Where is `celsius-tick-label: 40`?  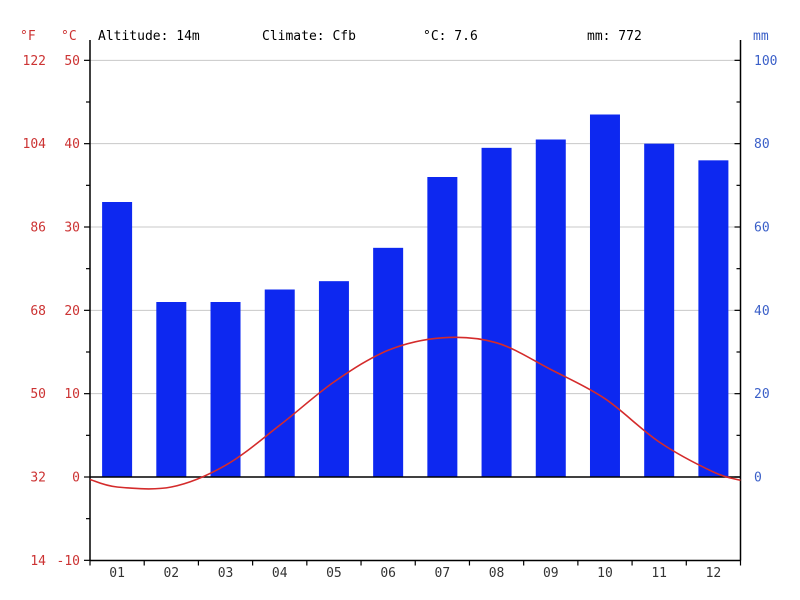 celsius-tick-label: 40 is located at coordinates (72, 144).